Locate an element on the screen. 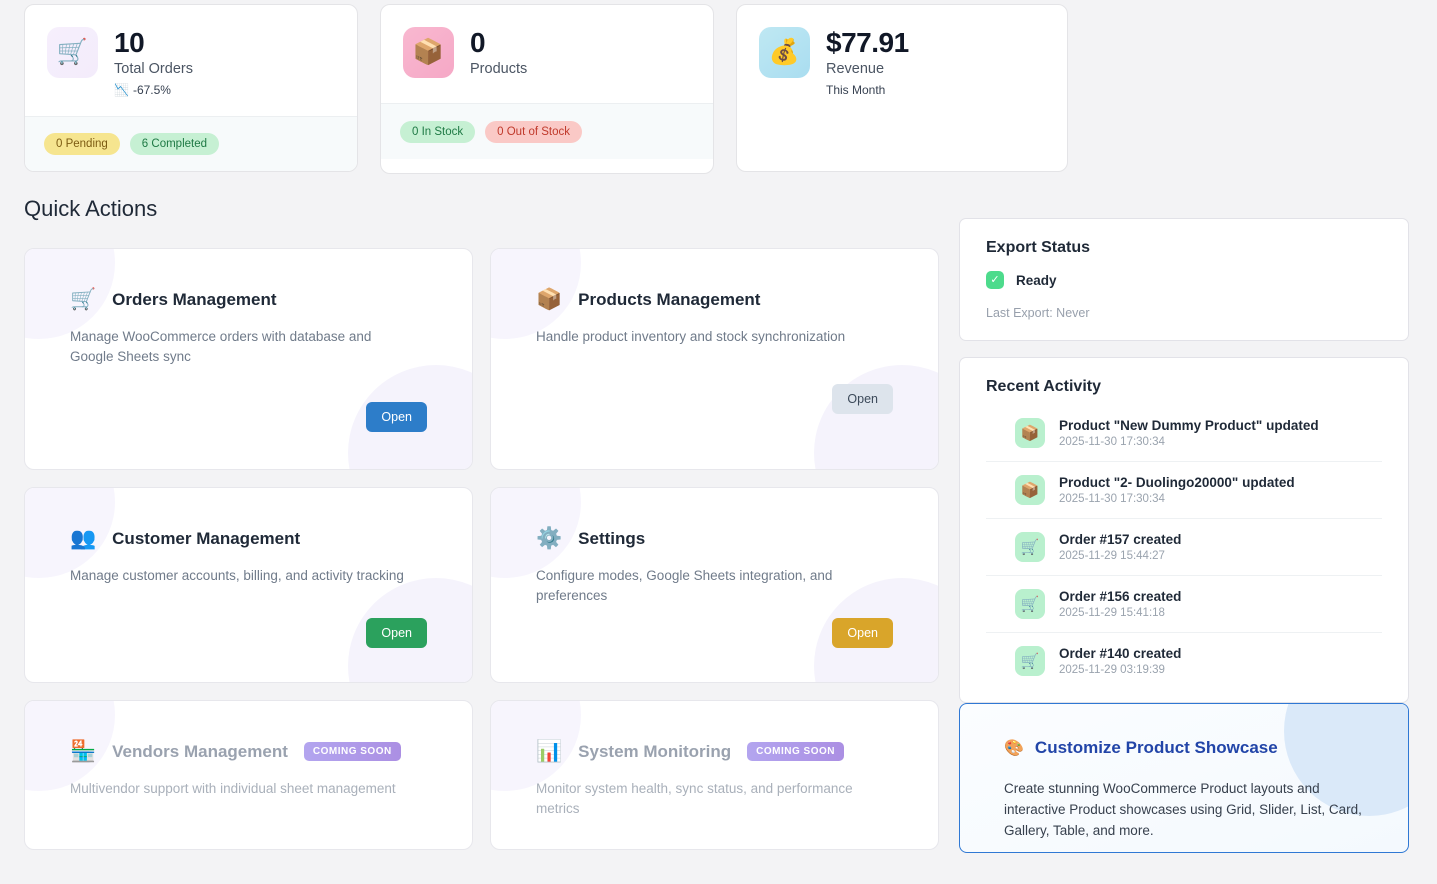  stat-text: 10 Total Orders 📉 -67.5% is located at coordinates (153, 62).